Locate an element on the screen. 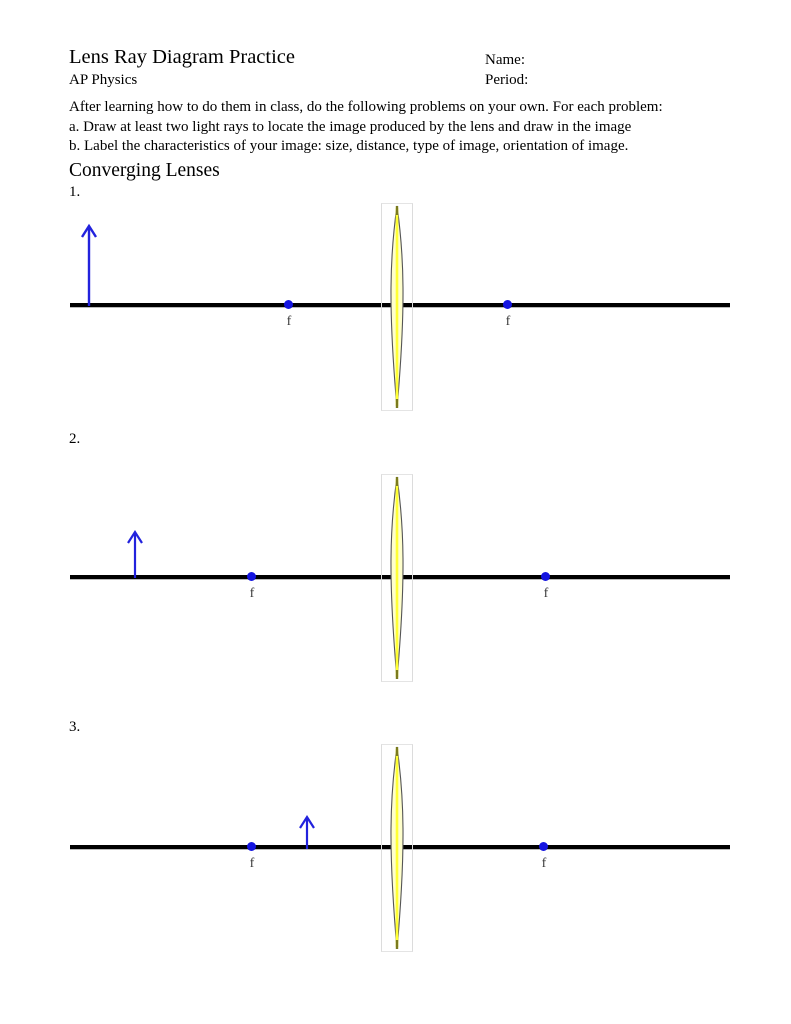 The width and height of the screenshot is (791, 1024). focal-label-right-3: f is located at coordinates (544, 863).